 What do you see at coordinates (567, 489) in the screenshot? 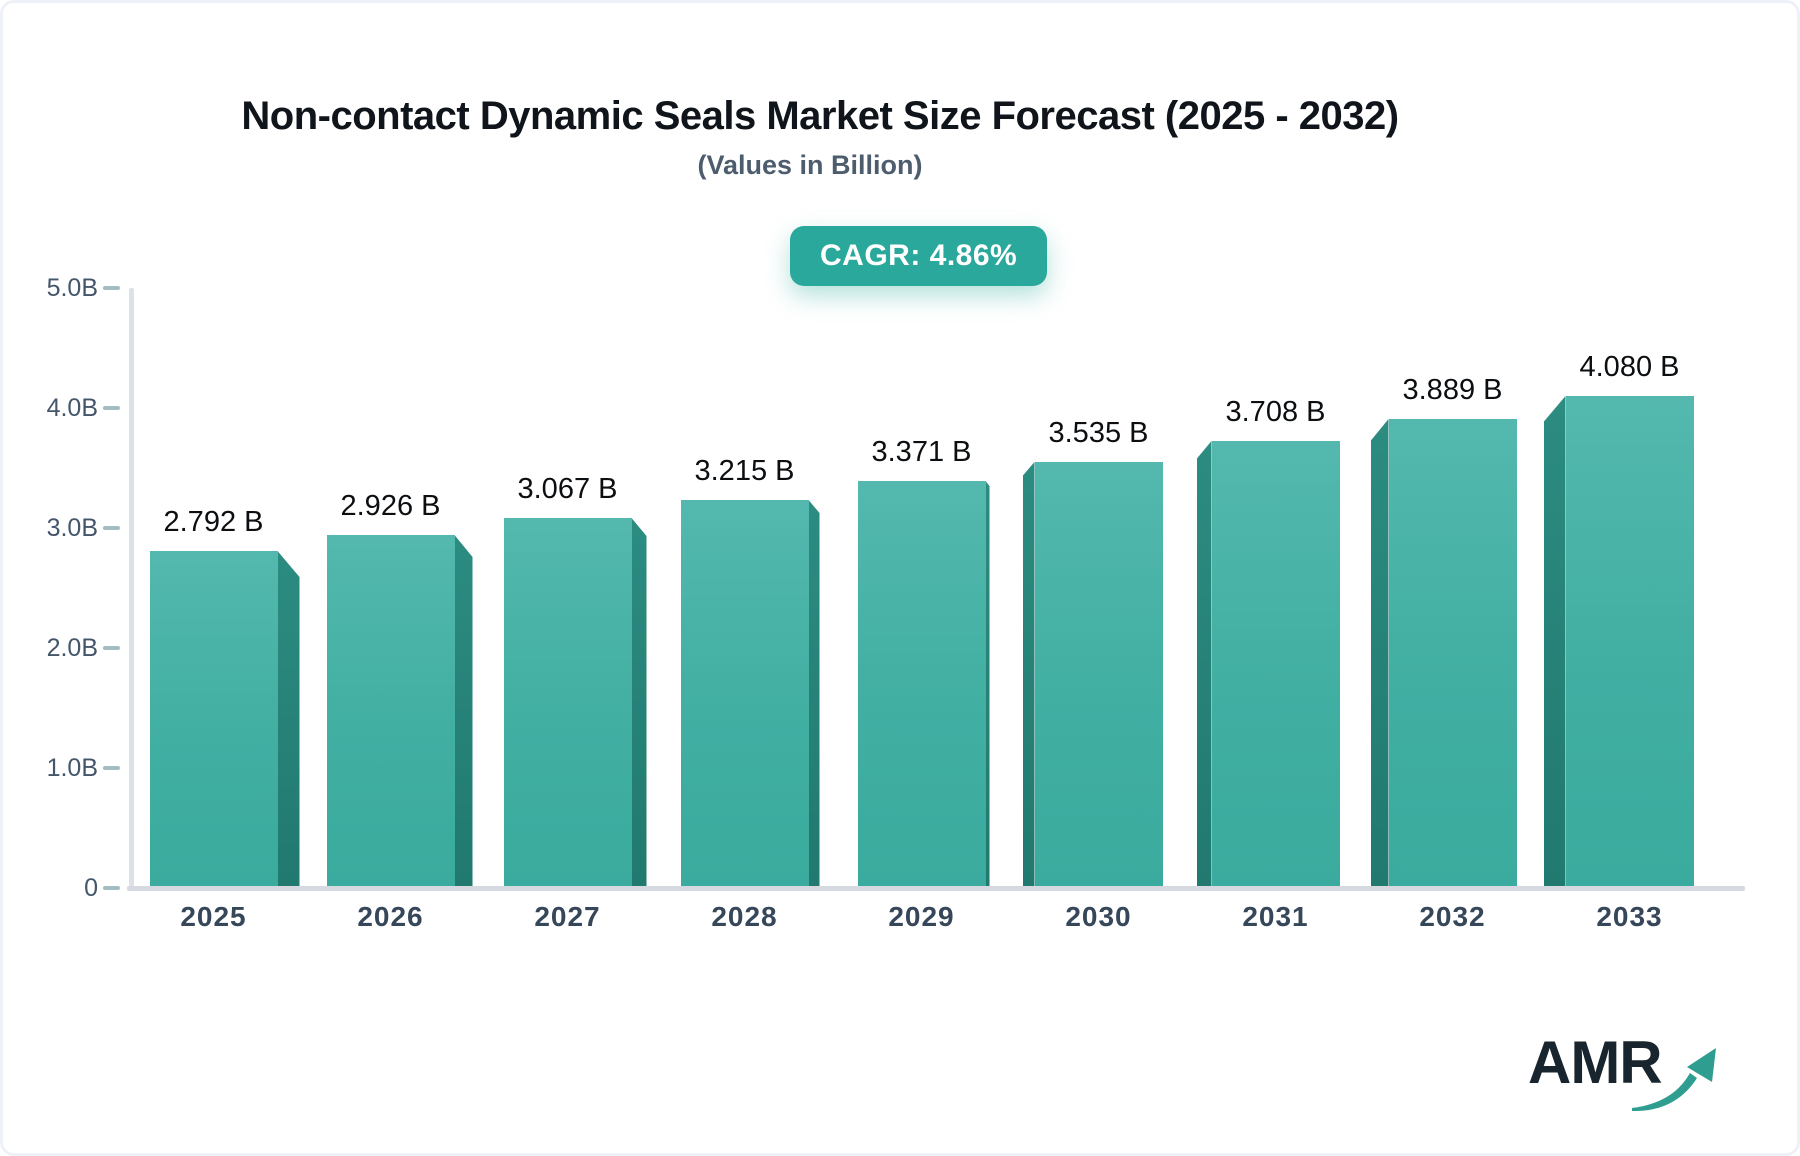
I see `bar-value-label-2027: 3.067 B` at bounding box center [567, 489].